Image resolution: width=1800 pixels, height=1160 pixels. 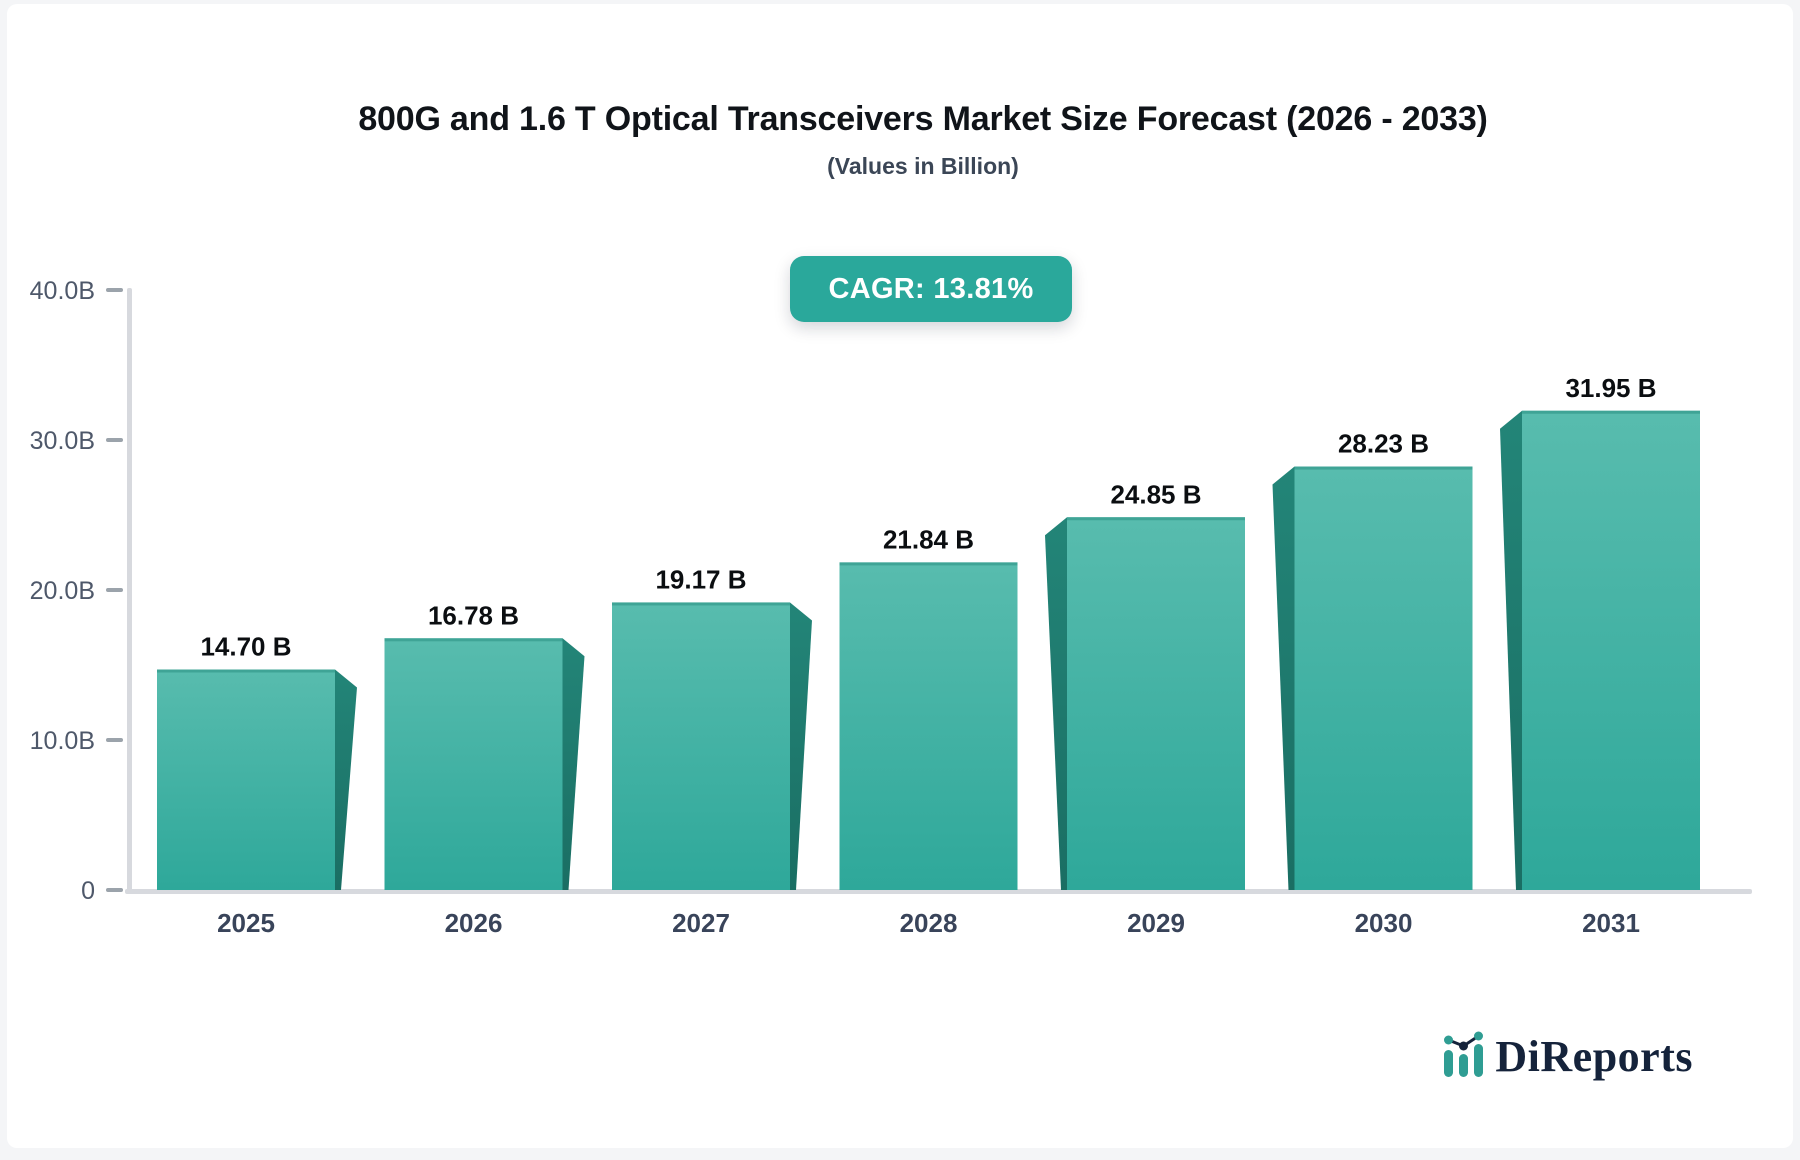 I want to click on bar-2029: 24.85 B 2029, so click(x=1145, y=708).